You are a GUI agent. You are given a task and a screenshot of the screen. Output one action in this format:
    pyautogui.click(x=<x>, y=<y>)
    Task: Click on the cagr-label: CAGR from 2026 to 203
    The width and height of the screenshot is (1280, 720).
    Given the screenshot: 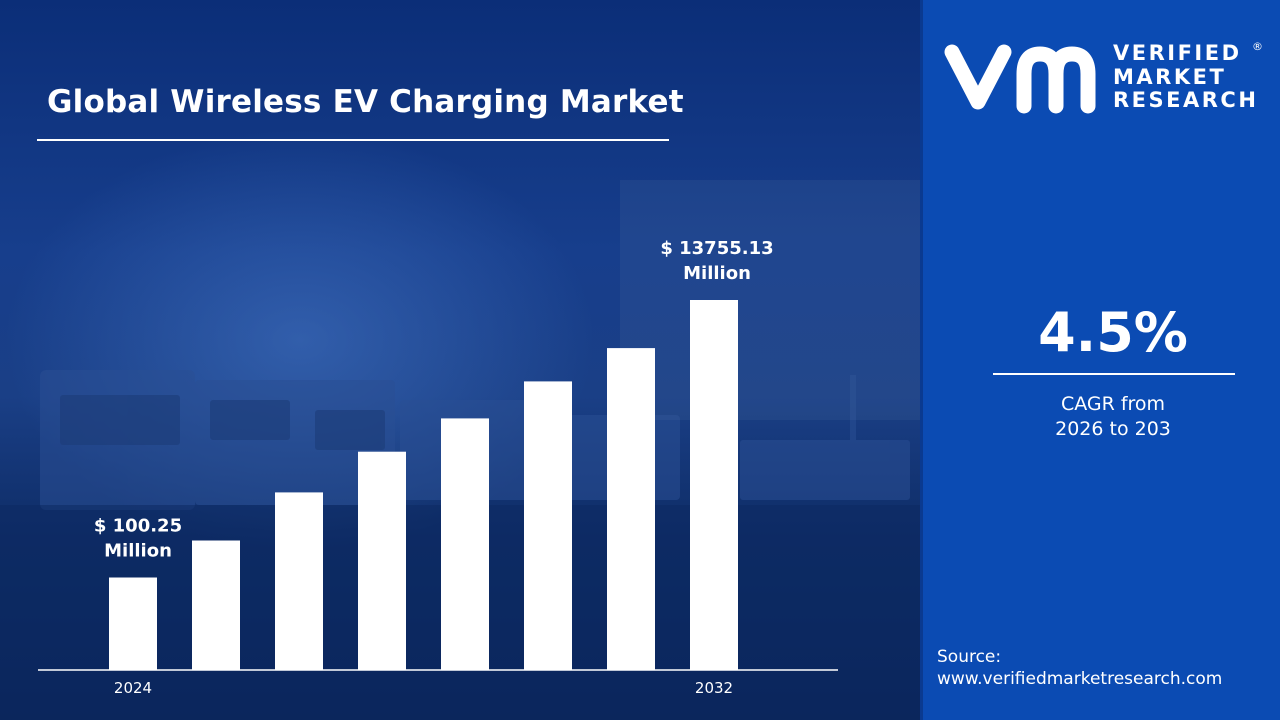 What is the action you would take?
    pyautogui.click(x=1113, y=417)
    